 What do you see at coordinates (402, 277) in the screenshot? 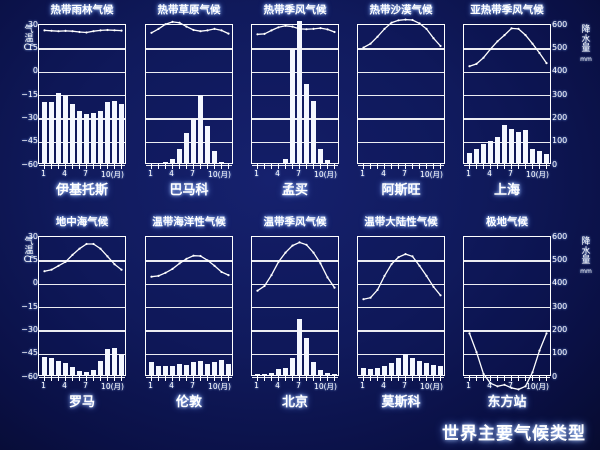
I see `temperature-line` at bounding box center [402, 277].